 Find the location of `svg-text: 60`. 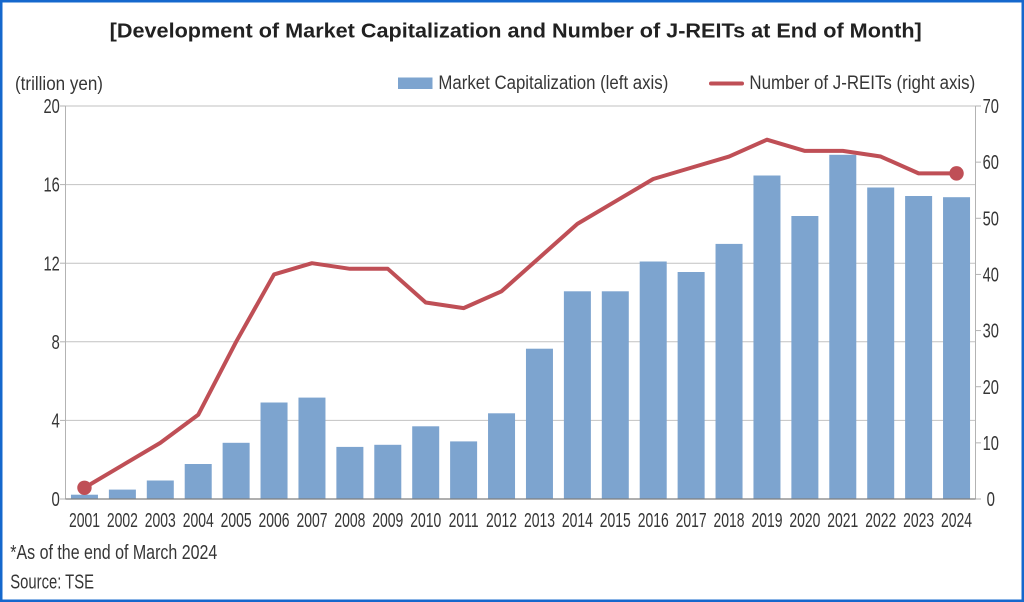

svg-text: 60 is located at coordinates (991, 162).